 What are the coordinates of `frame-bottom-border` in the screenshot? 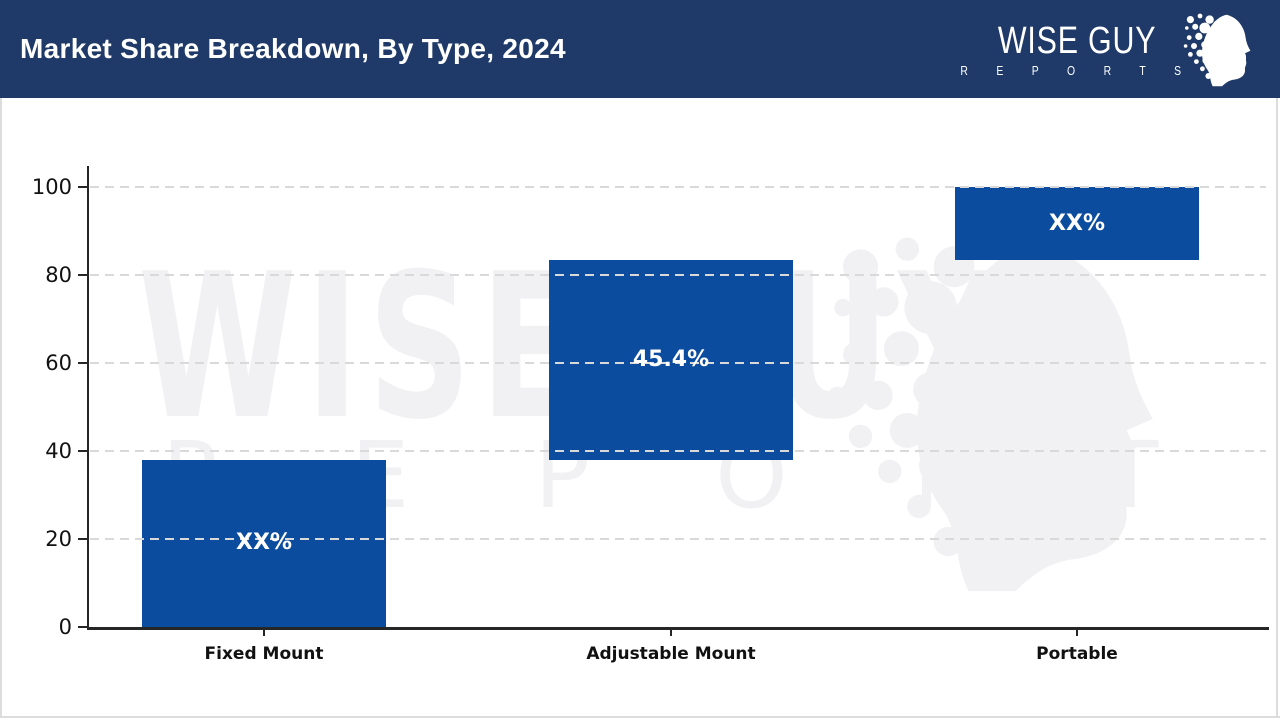 It's located at (640, 717).